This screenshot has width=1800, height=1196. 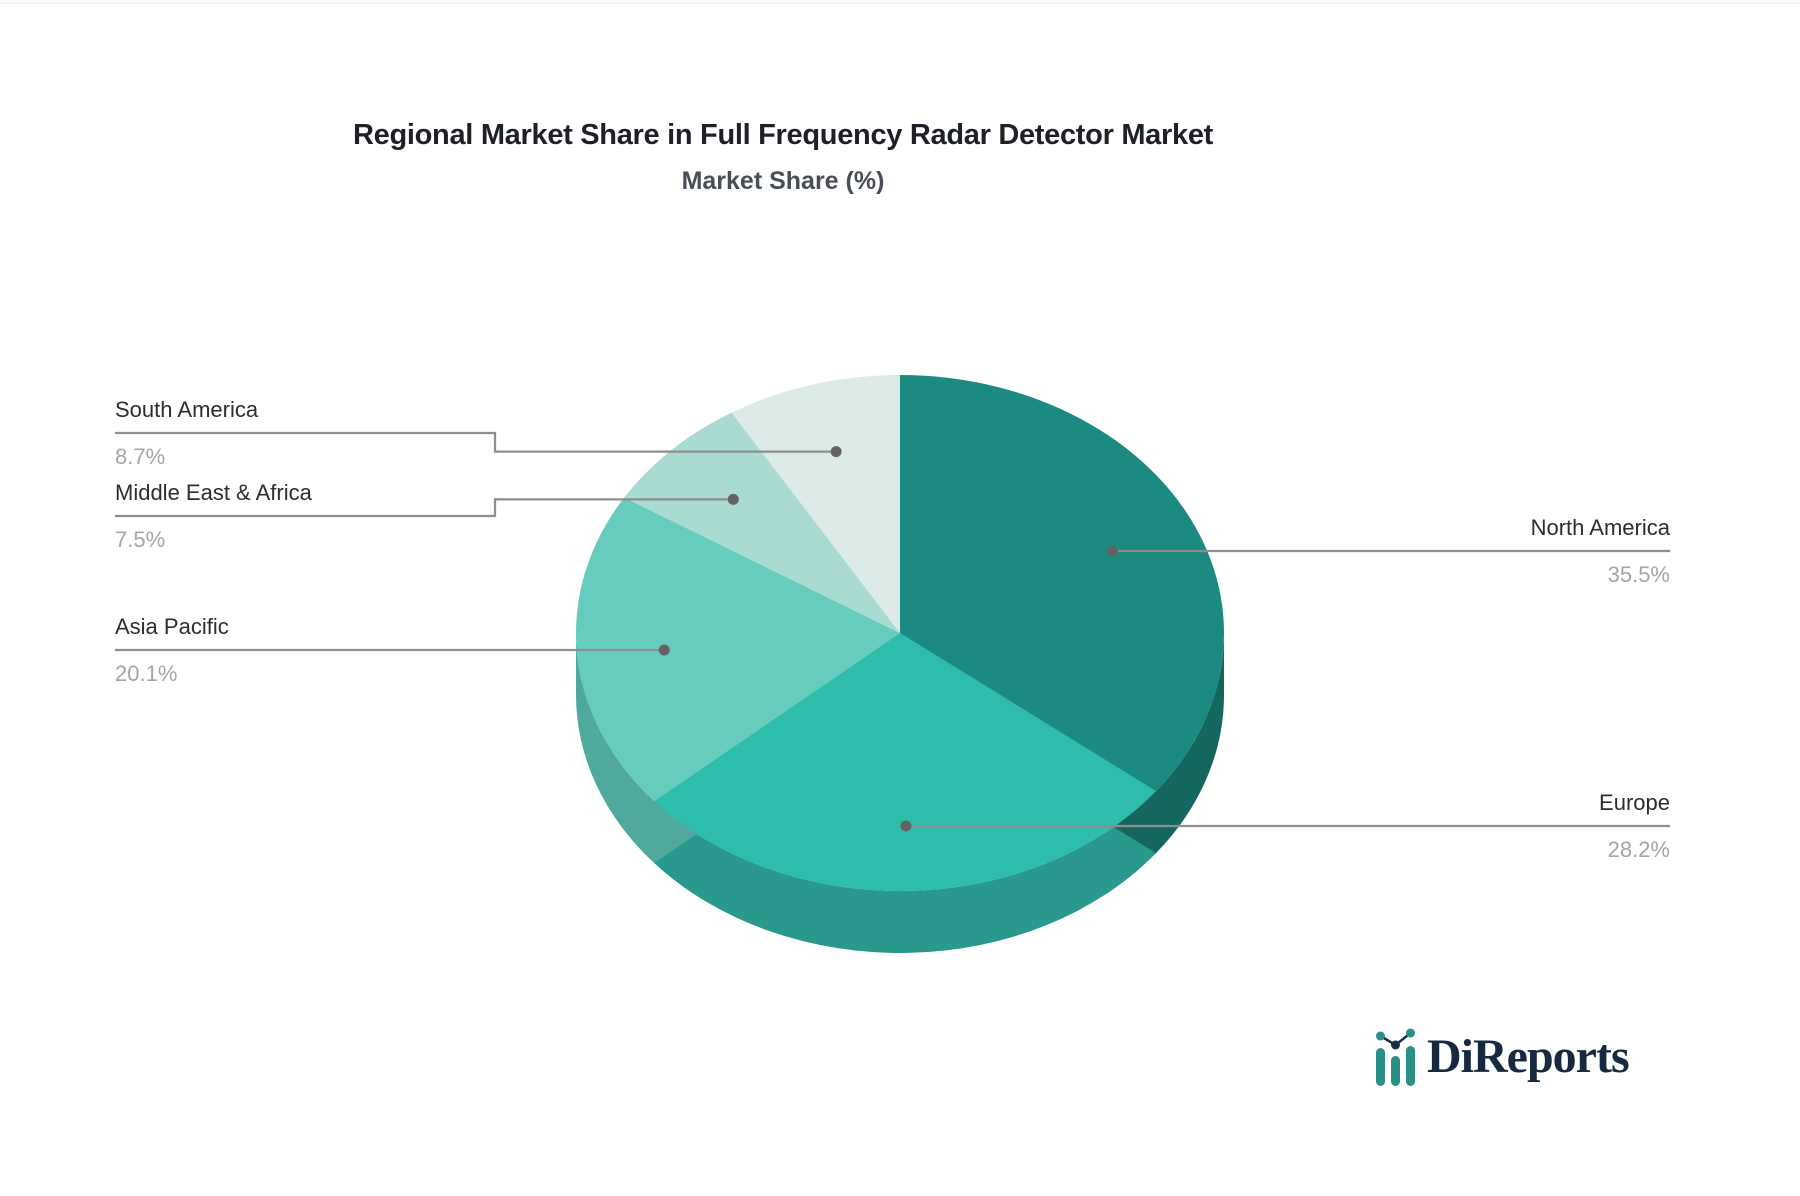 What do you see at coordinates (737, 649) in the screenshot?
I see `slice-asia-pacific` at bounding box center [737, 649].